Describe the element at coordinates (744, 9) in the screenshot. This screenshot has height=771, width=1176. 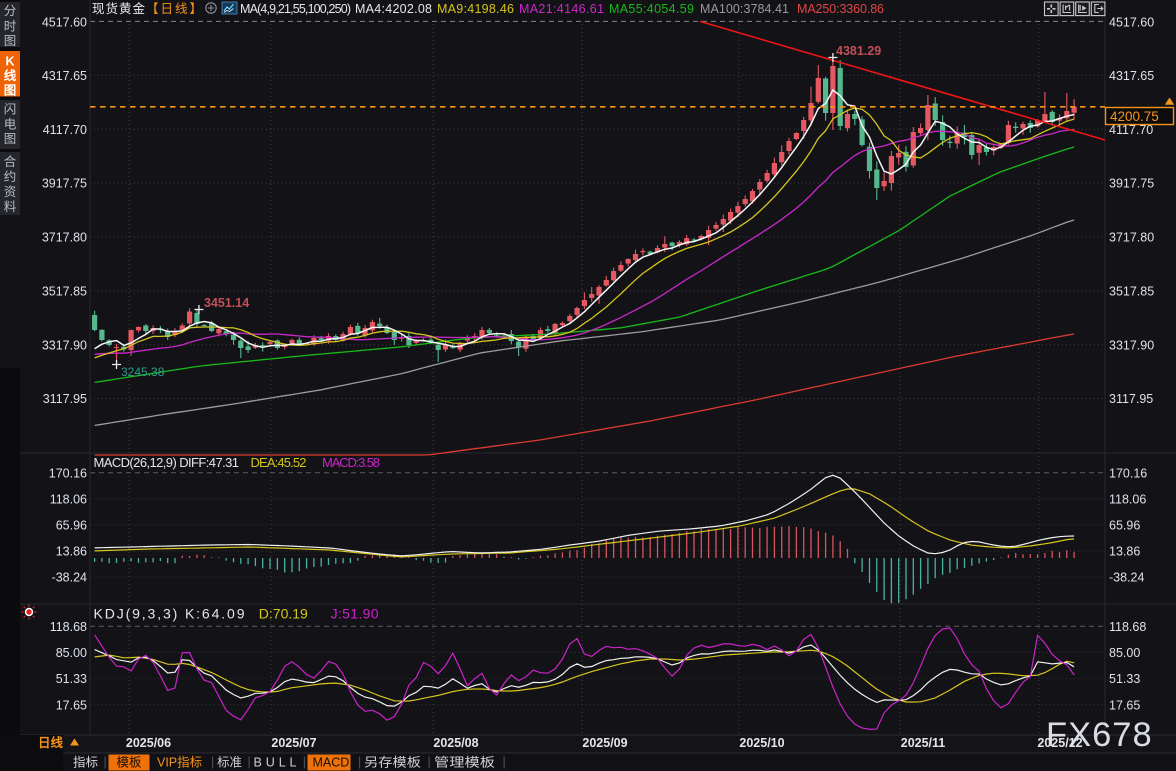
I see `svg-text: MA100:3784.41` at that location.